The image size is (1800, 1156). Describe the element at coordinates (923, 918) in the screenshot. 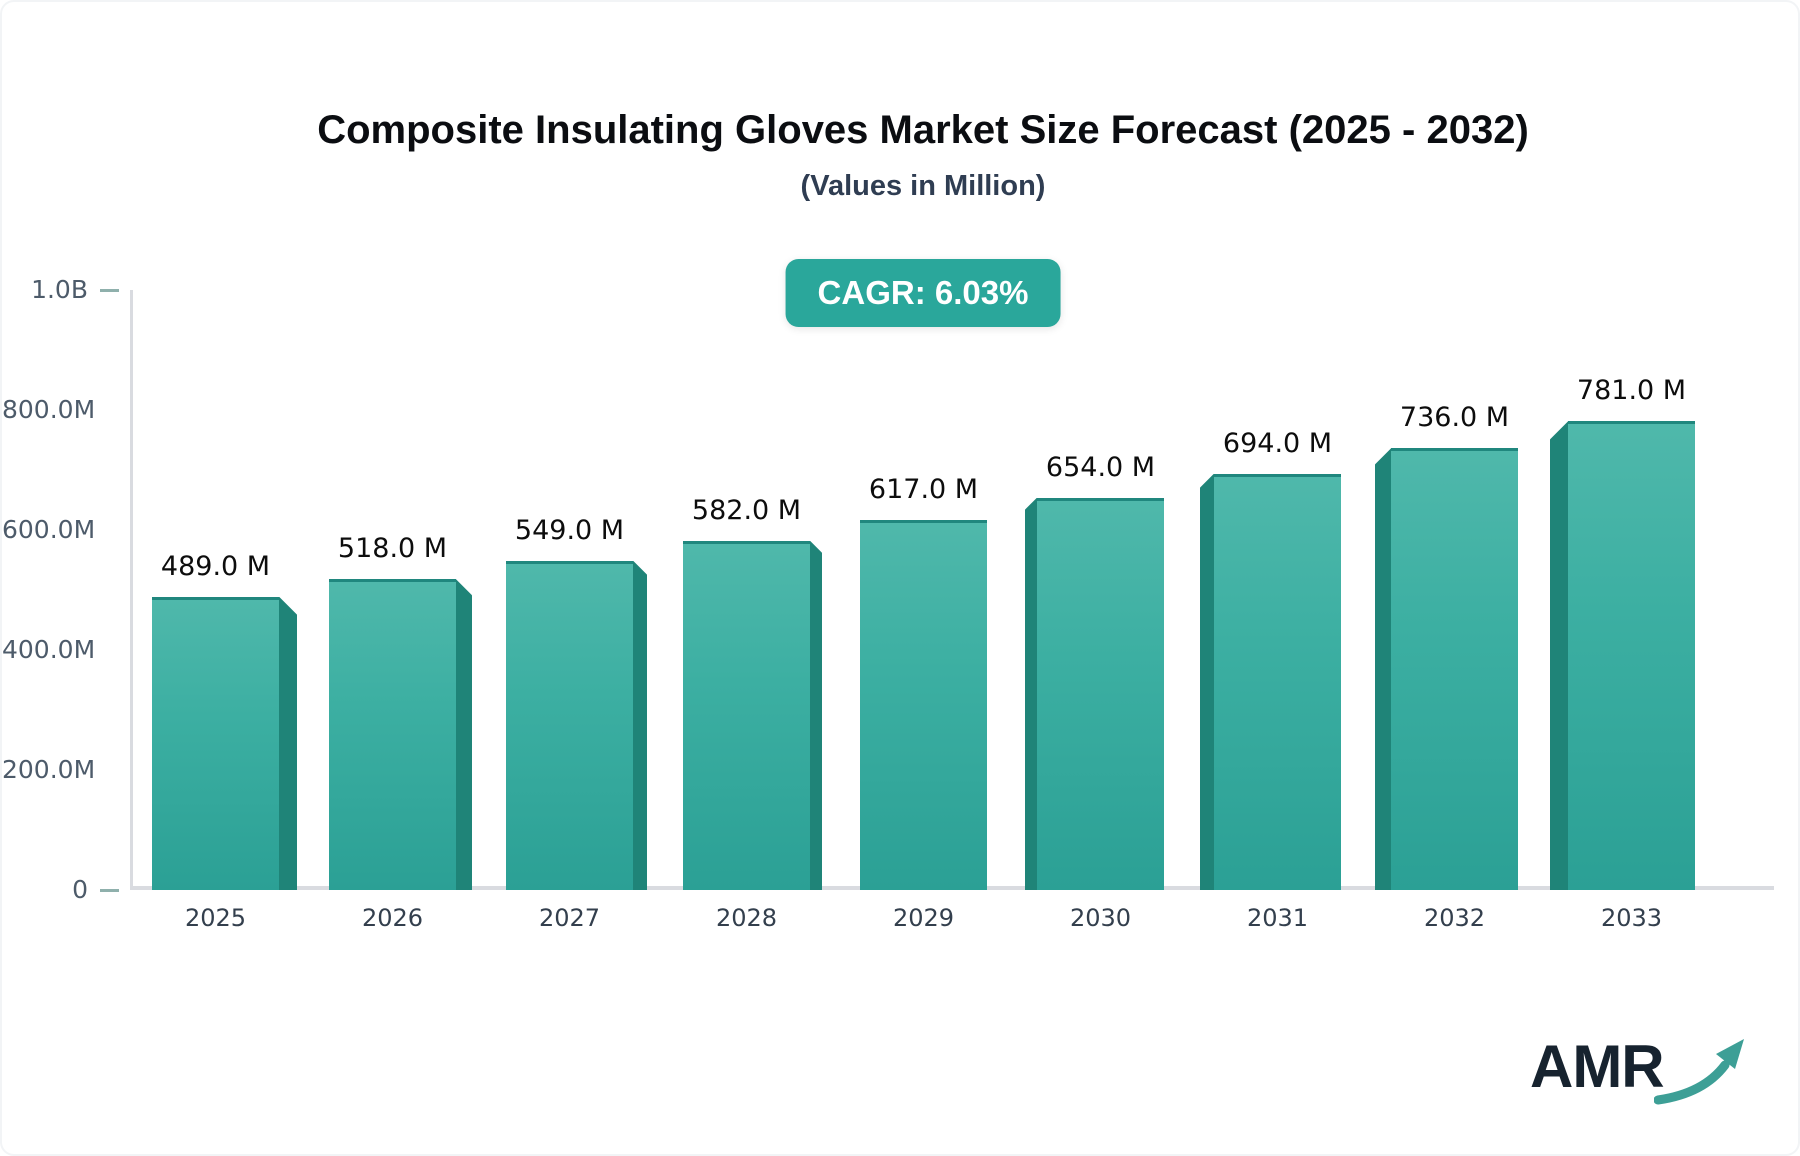

I see `x-tick-label-2029: 2029` at that location.